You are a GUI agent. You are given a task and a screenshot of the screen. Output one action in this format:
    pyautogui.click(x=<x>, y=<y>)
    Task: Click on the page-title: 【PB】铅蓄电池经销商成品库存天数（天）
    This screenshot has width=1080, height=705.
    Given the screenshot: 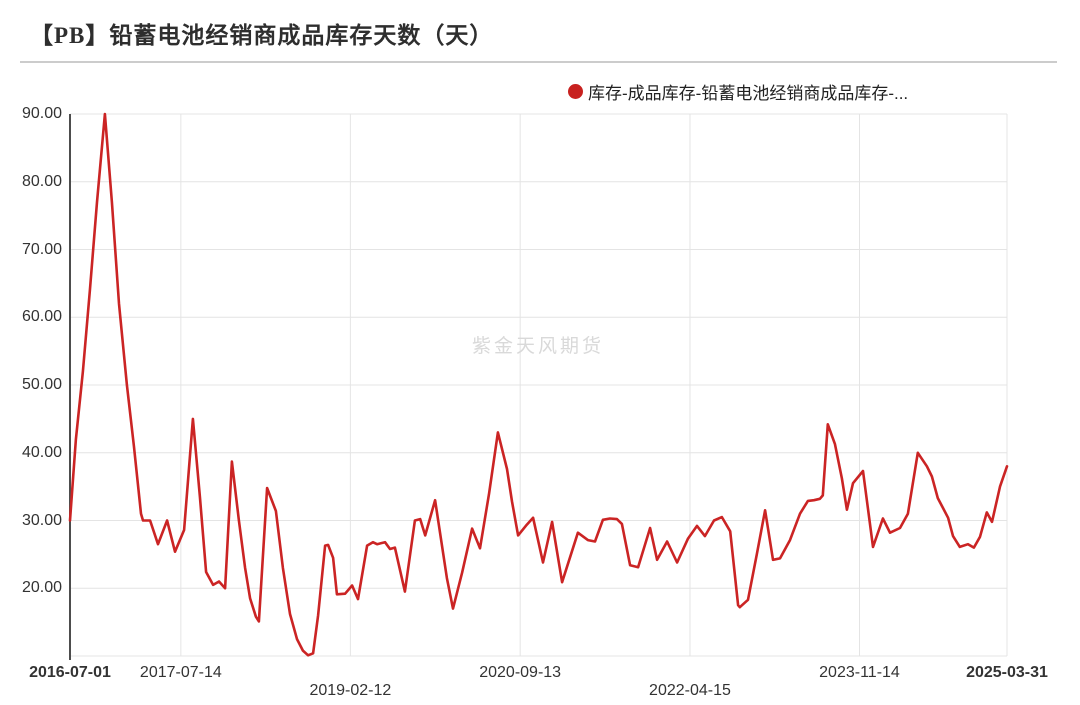 What is the action you would take?
    pyautogui.click(x=262, y=35)
    